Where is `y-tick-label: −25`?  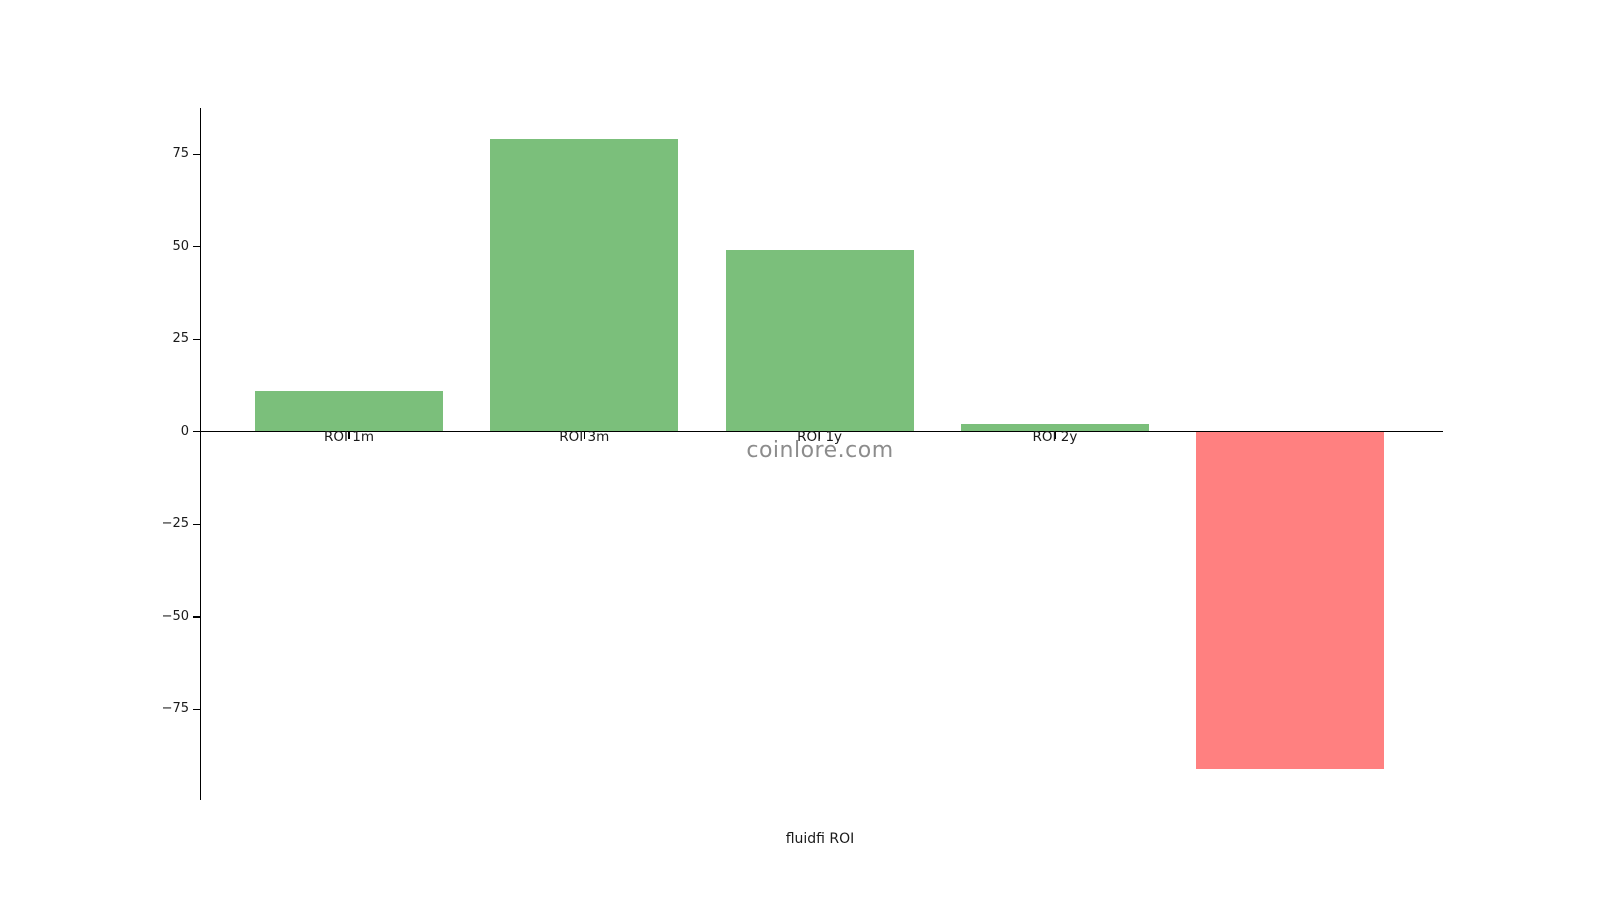
y-tick-label: −25 is located at coordinates (175, 524).